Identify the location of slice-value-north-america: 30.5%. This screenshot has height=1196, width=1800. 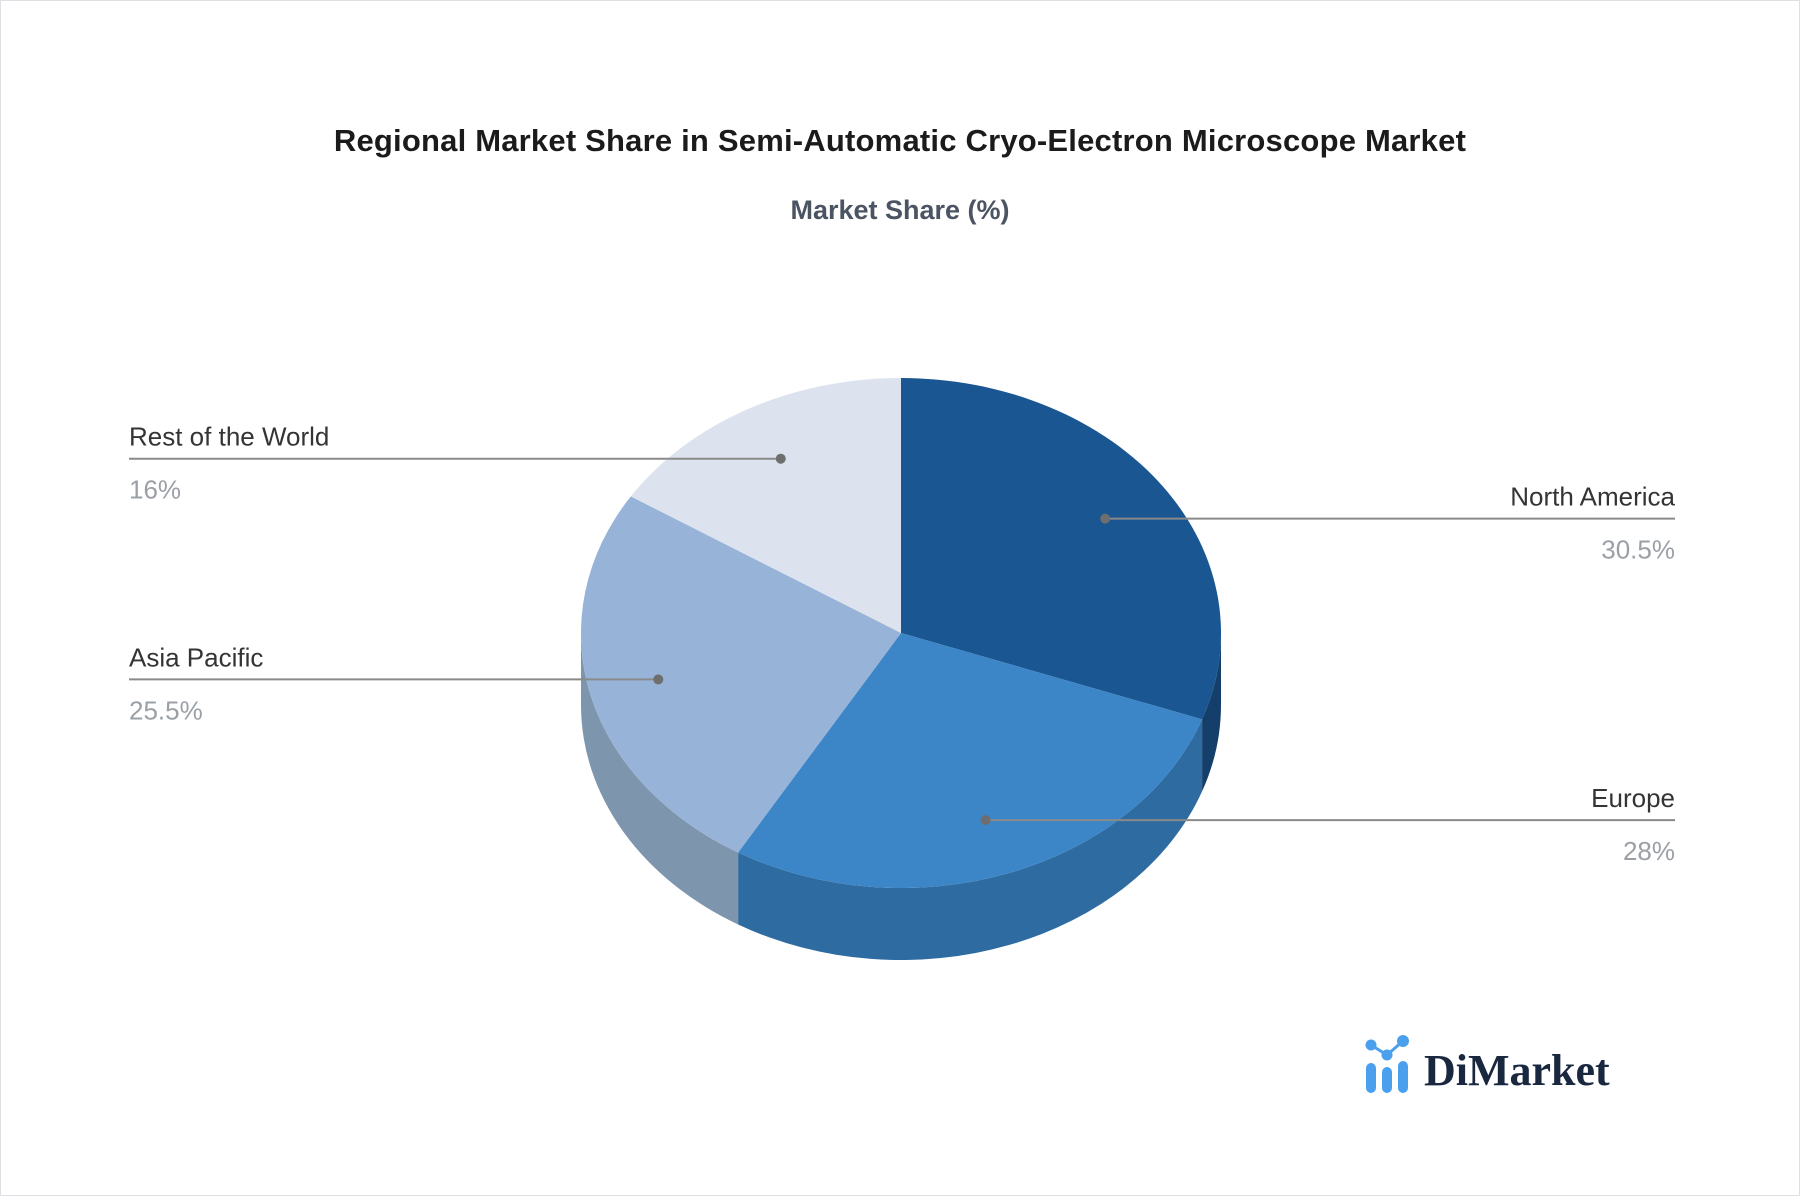
(1638, 550).